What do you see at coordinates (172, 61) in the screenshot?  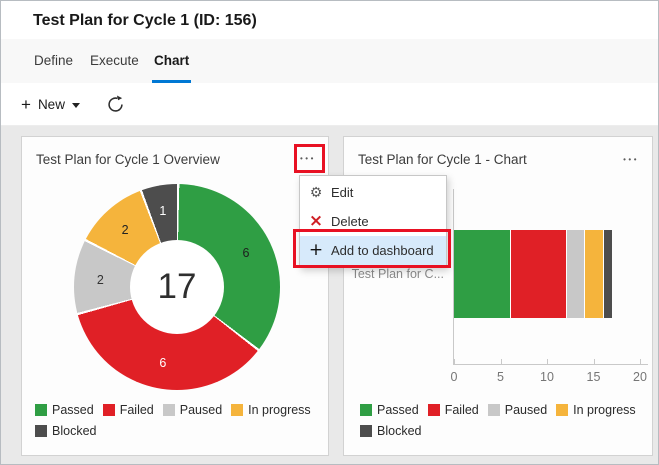 I see `tab-chart: Chart` at bounding box center [172, 61].